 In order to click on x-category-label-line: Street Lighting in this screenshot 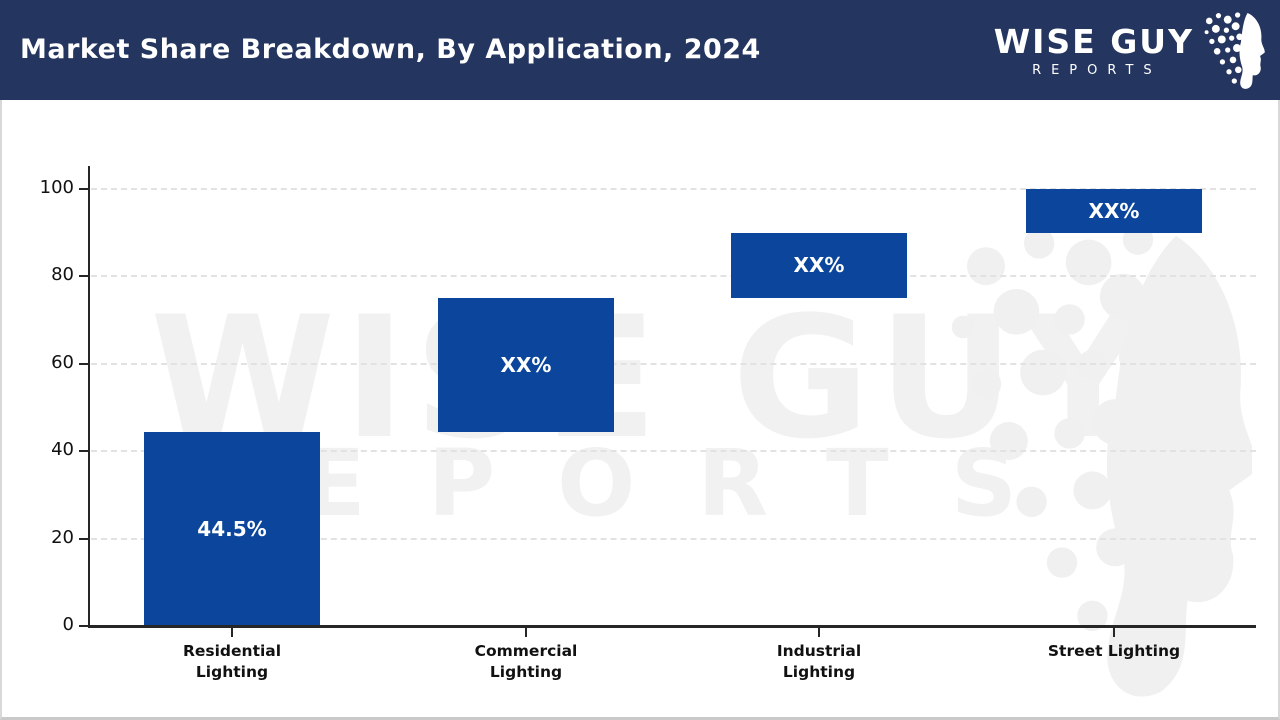, I will do `click(1114, 651)`.